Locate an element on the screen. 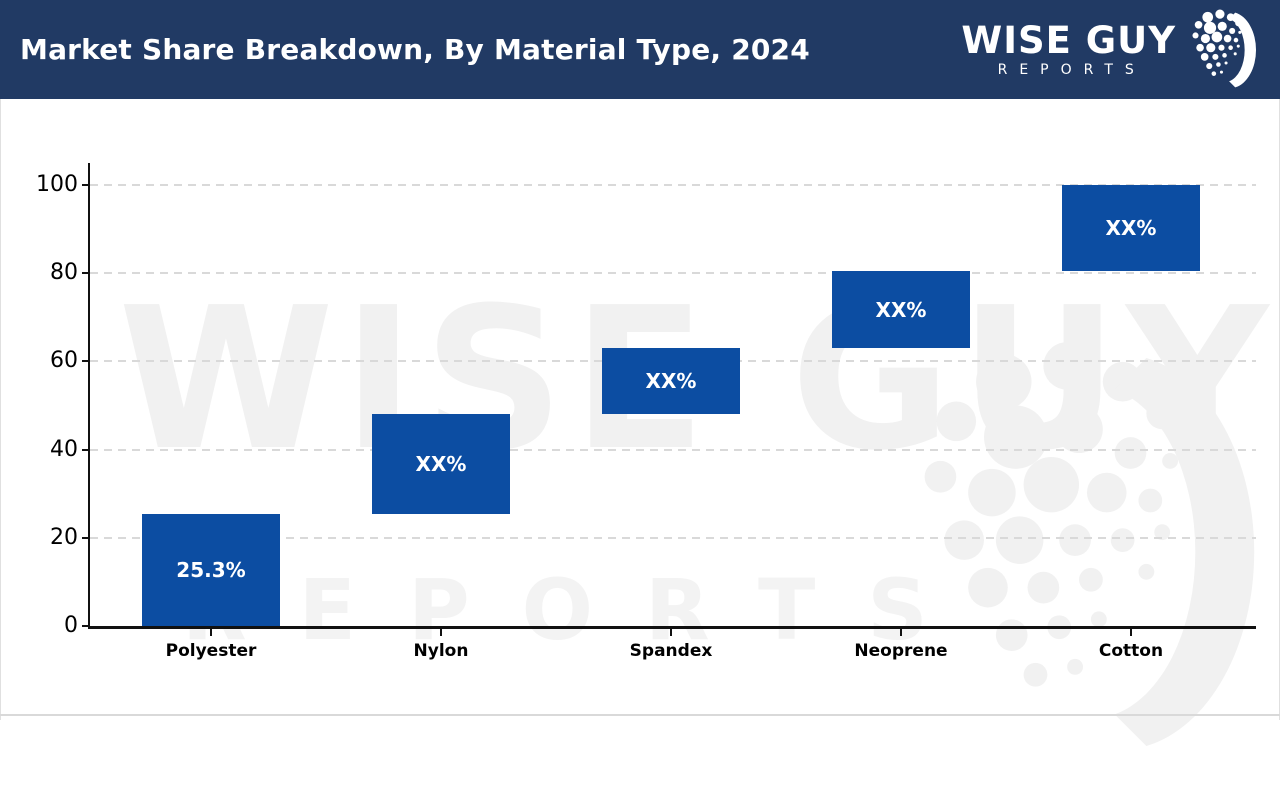 Image resolution: width=1280 pixels, height=791 pixels. x-tick-neoprene is located at coordinates (901, 632).